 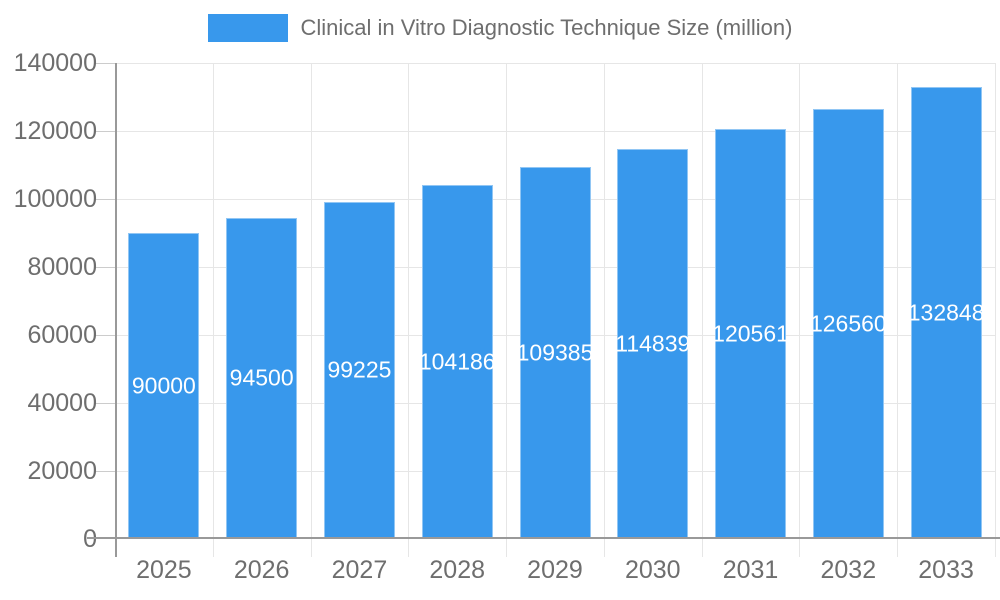 What do you see at coordinates (848, 570) in the screenshot?
I see `x-tick-label: 2032` at bounding box center [848, 570].